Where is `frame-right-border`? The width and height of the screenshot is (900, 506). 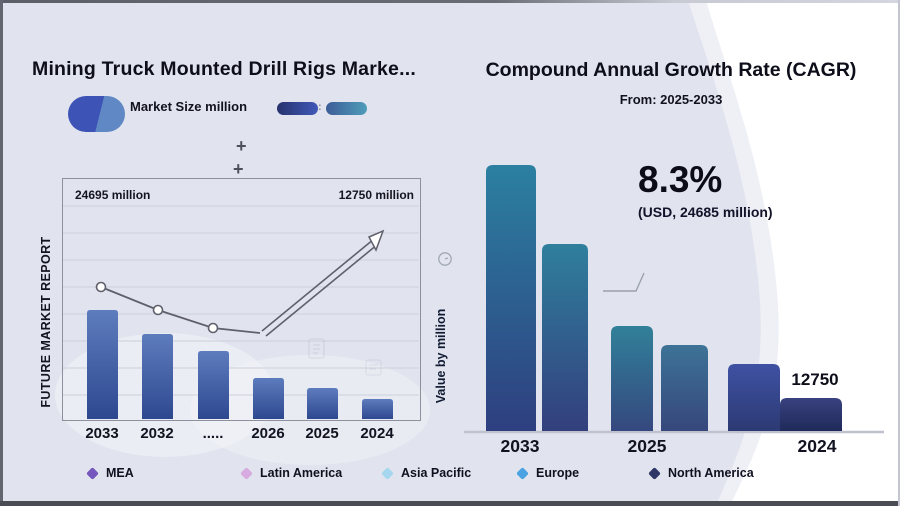 frame-right-border is located at coordinates (899, 253).